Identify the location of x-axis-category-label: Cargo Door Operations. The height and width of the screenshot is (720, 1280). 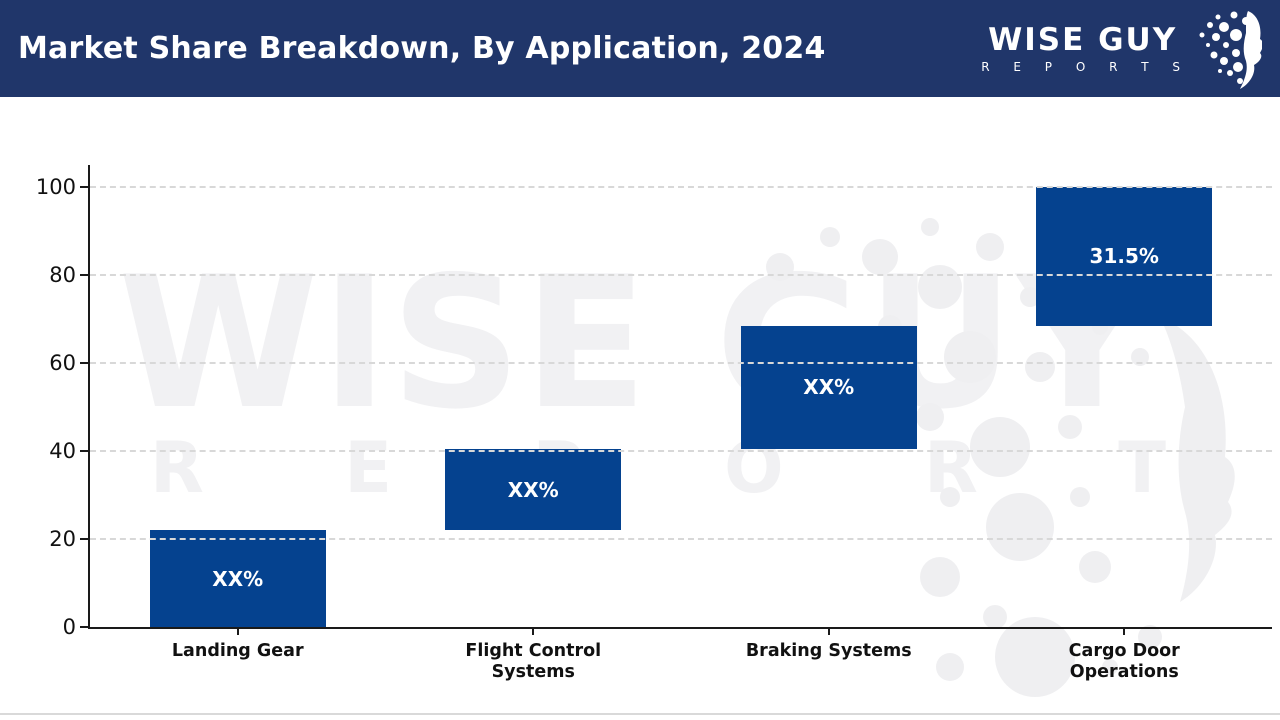
(1124, 662).